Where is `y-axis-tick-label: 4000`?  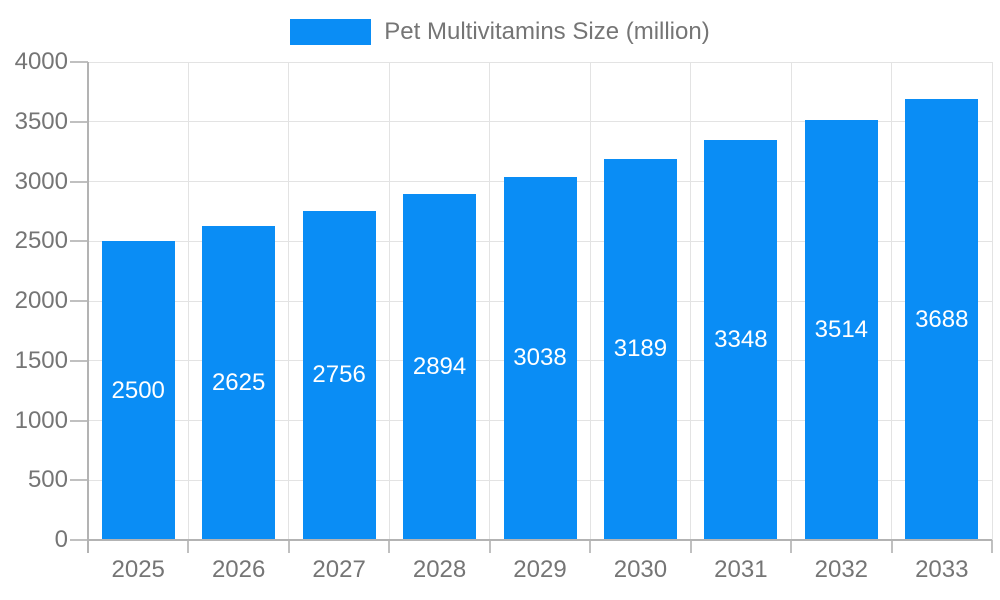
y-axis-tick-label: 4000 is located at coordinates (41, 61).